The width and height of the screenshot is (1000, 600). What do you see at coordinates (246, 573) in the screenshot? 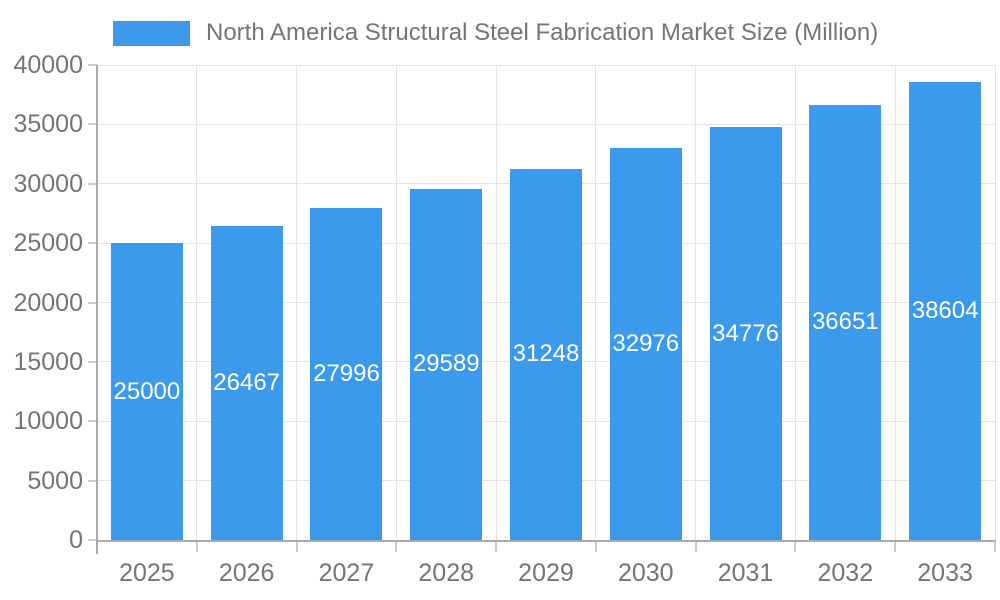
I see `x-axis-label: 2026` at bounding box center [246, 573].